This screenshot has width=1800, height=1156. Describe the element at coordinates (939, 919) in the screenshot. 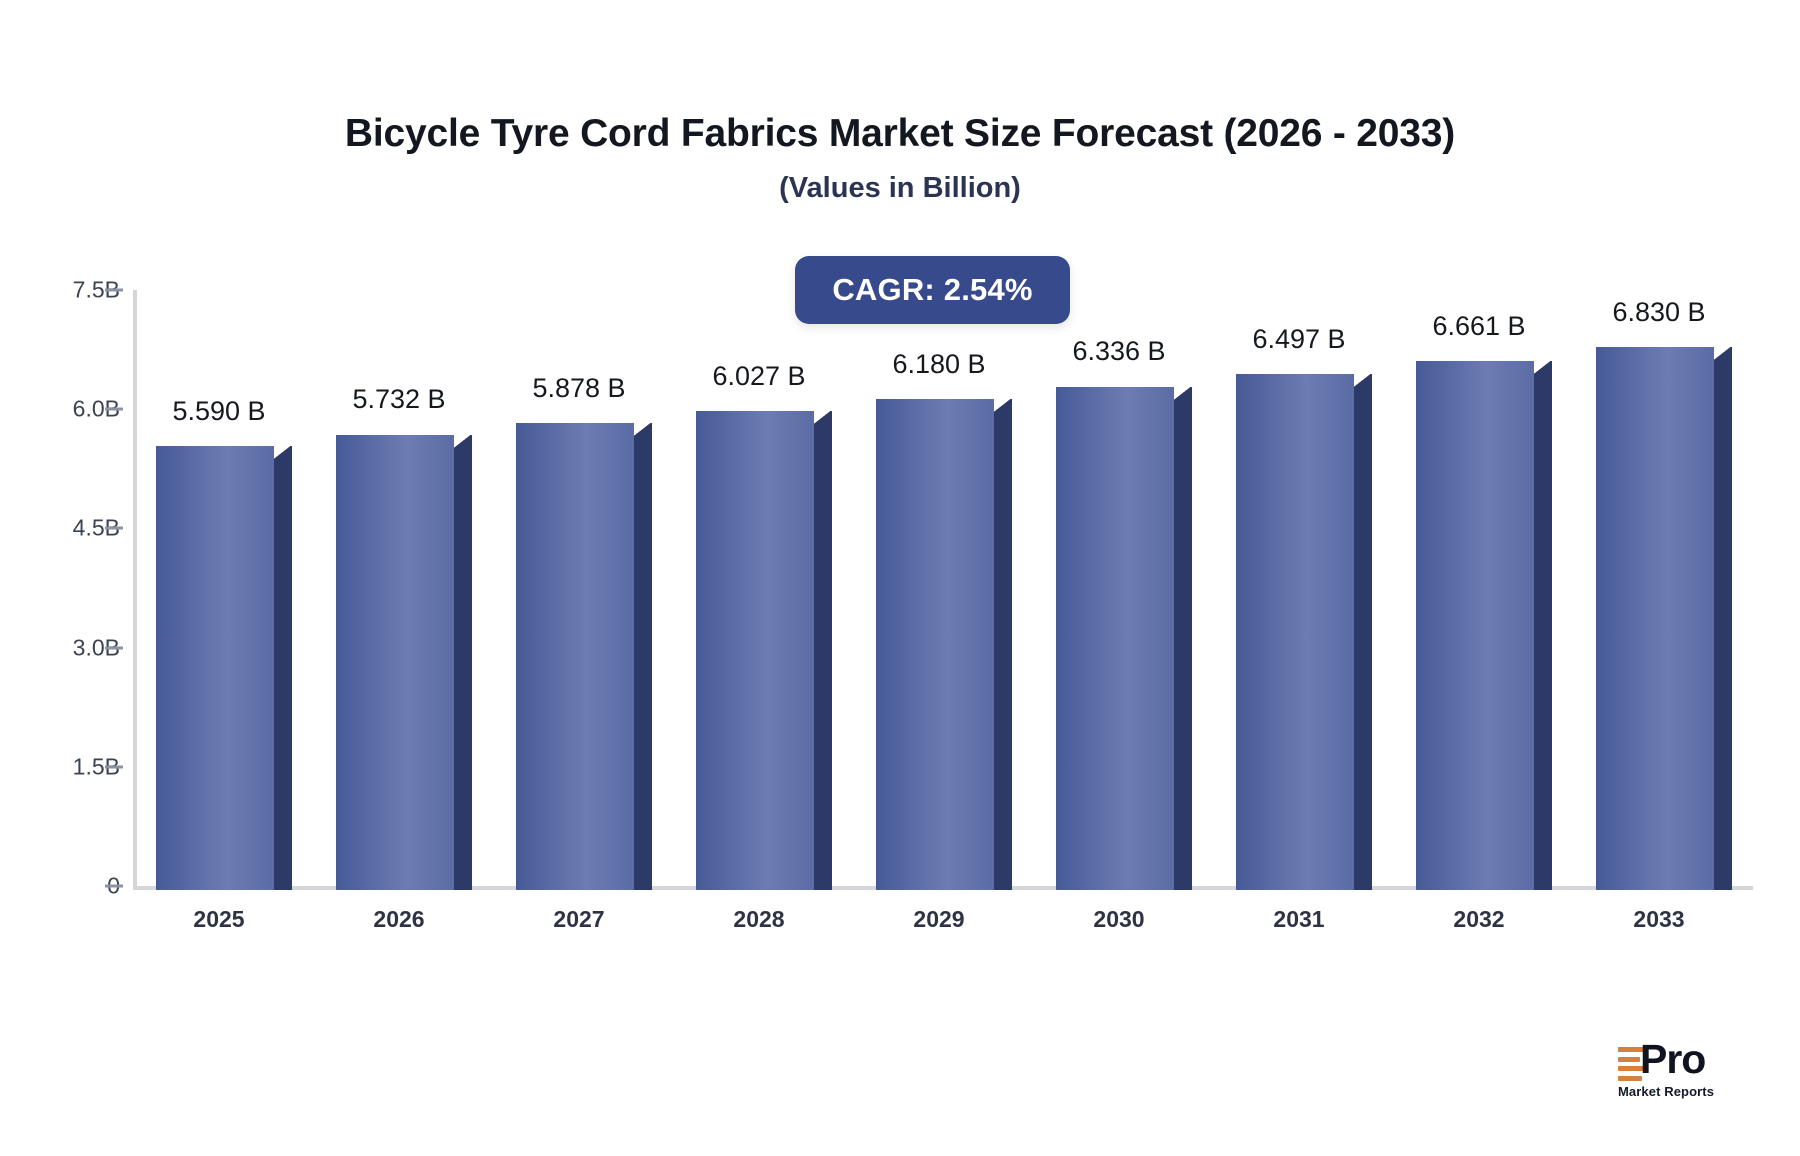

I see `x-axis-tick-label: 2029` at that location.